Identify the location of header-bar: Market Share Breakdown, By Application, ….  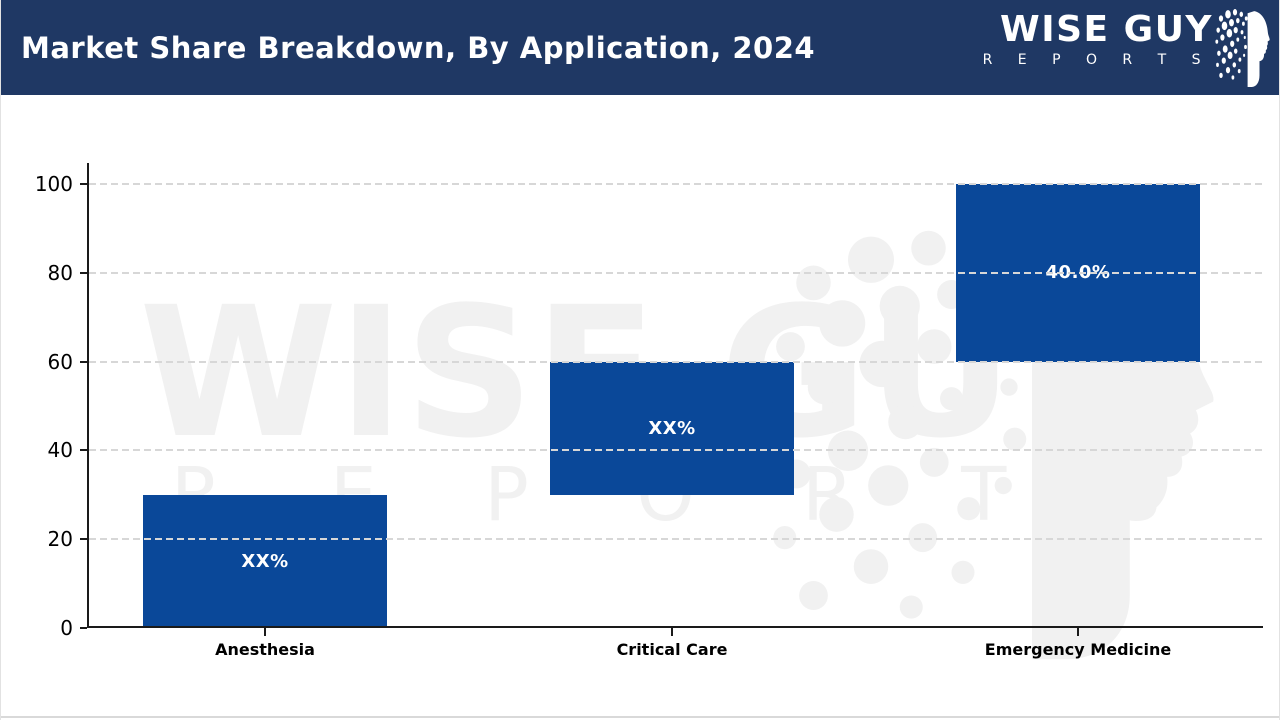
(640, 47).